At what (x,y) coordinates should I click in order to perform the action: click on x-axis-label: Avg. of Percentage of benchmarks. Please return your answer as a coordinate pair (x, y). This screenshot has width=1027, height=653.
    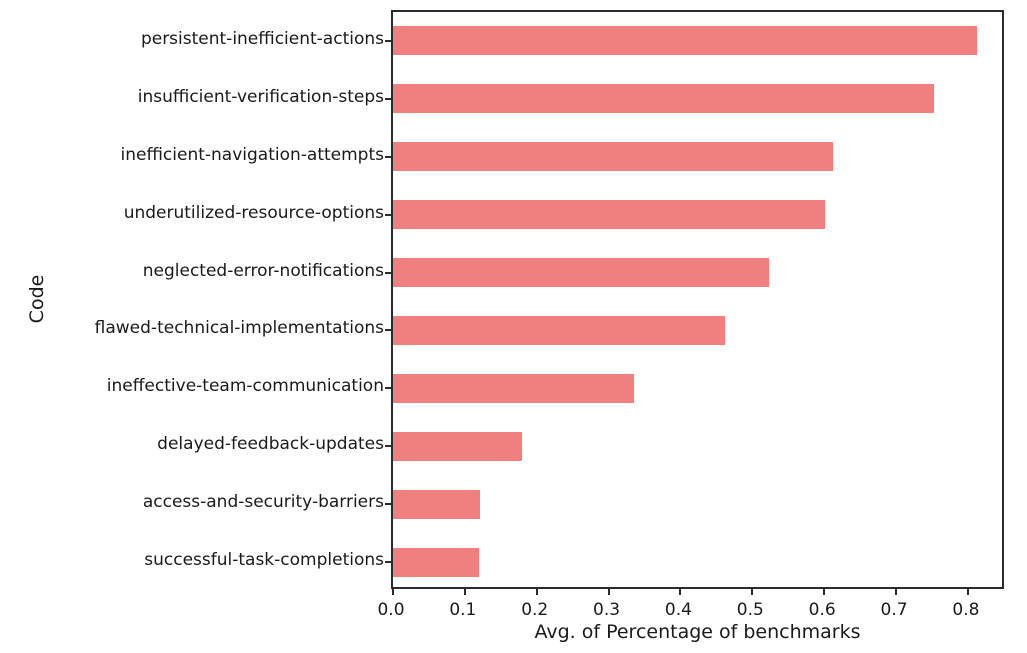
    Looking at the image, I should click on (697, 632).